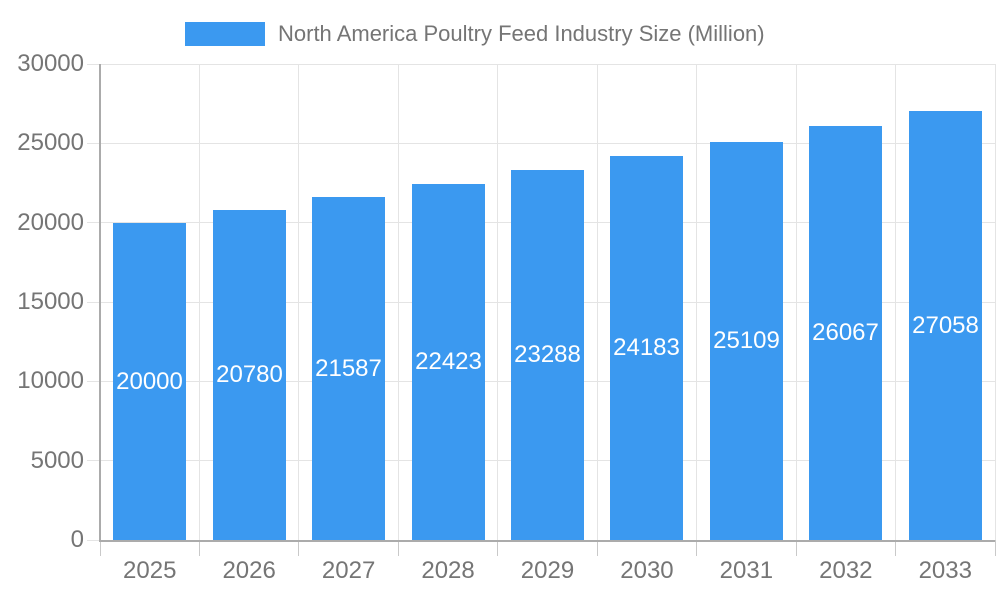 The image size is (1000, 600). I want to click on bar-value-label: 21587, so click(348, 368).